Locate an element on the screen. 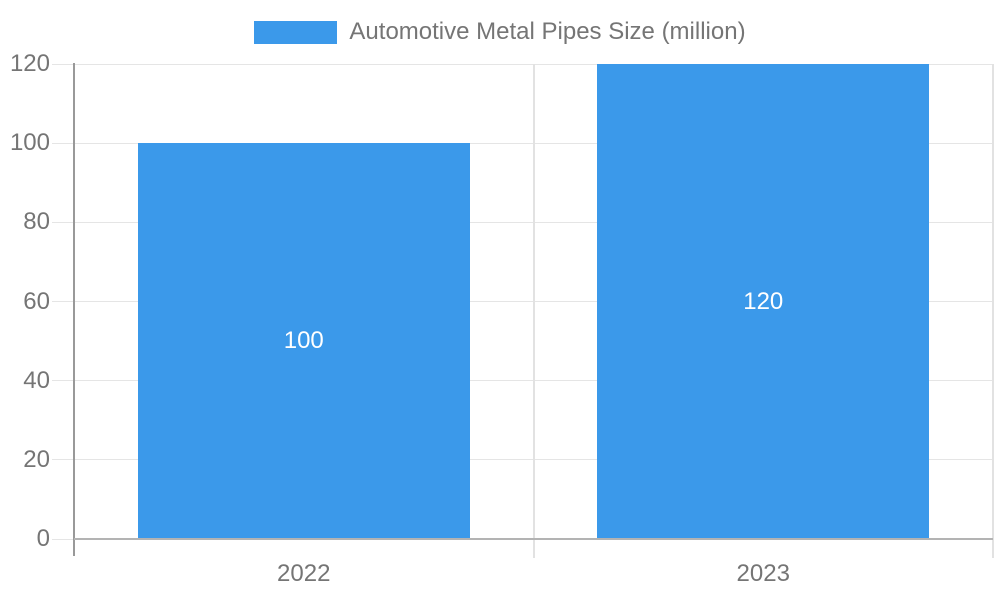  y-axis-line is located at coordinates (74, 309).